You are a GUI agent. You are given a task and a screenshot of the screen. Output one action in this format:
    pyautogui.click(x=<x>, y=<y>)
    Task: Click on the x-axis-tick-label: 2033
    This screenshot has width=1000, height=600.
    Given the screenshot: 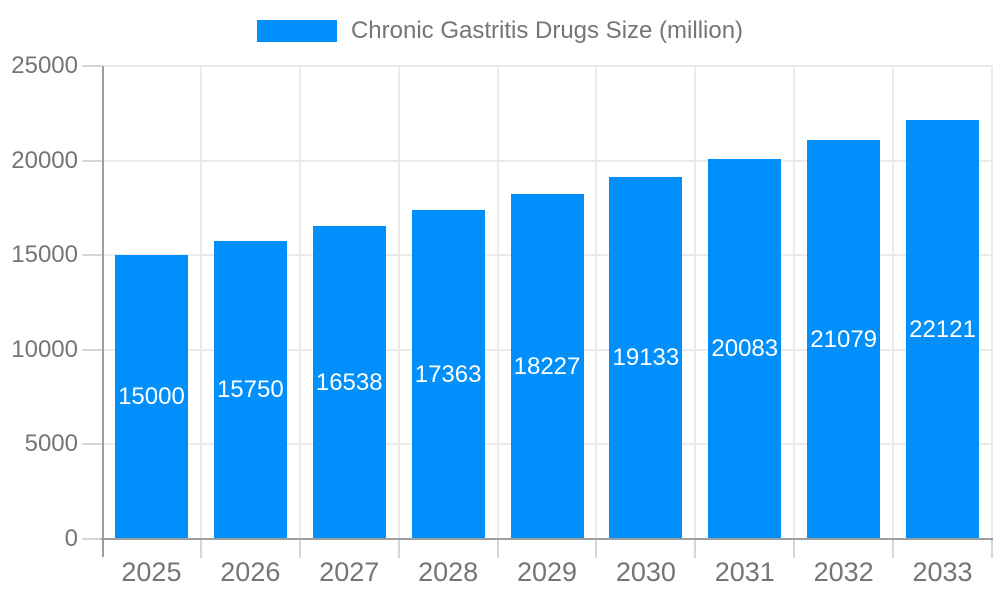 What is the action you would take?
    pyautogui.click(x=942, y=572)
    